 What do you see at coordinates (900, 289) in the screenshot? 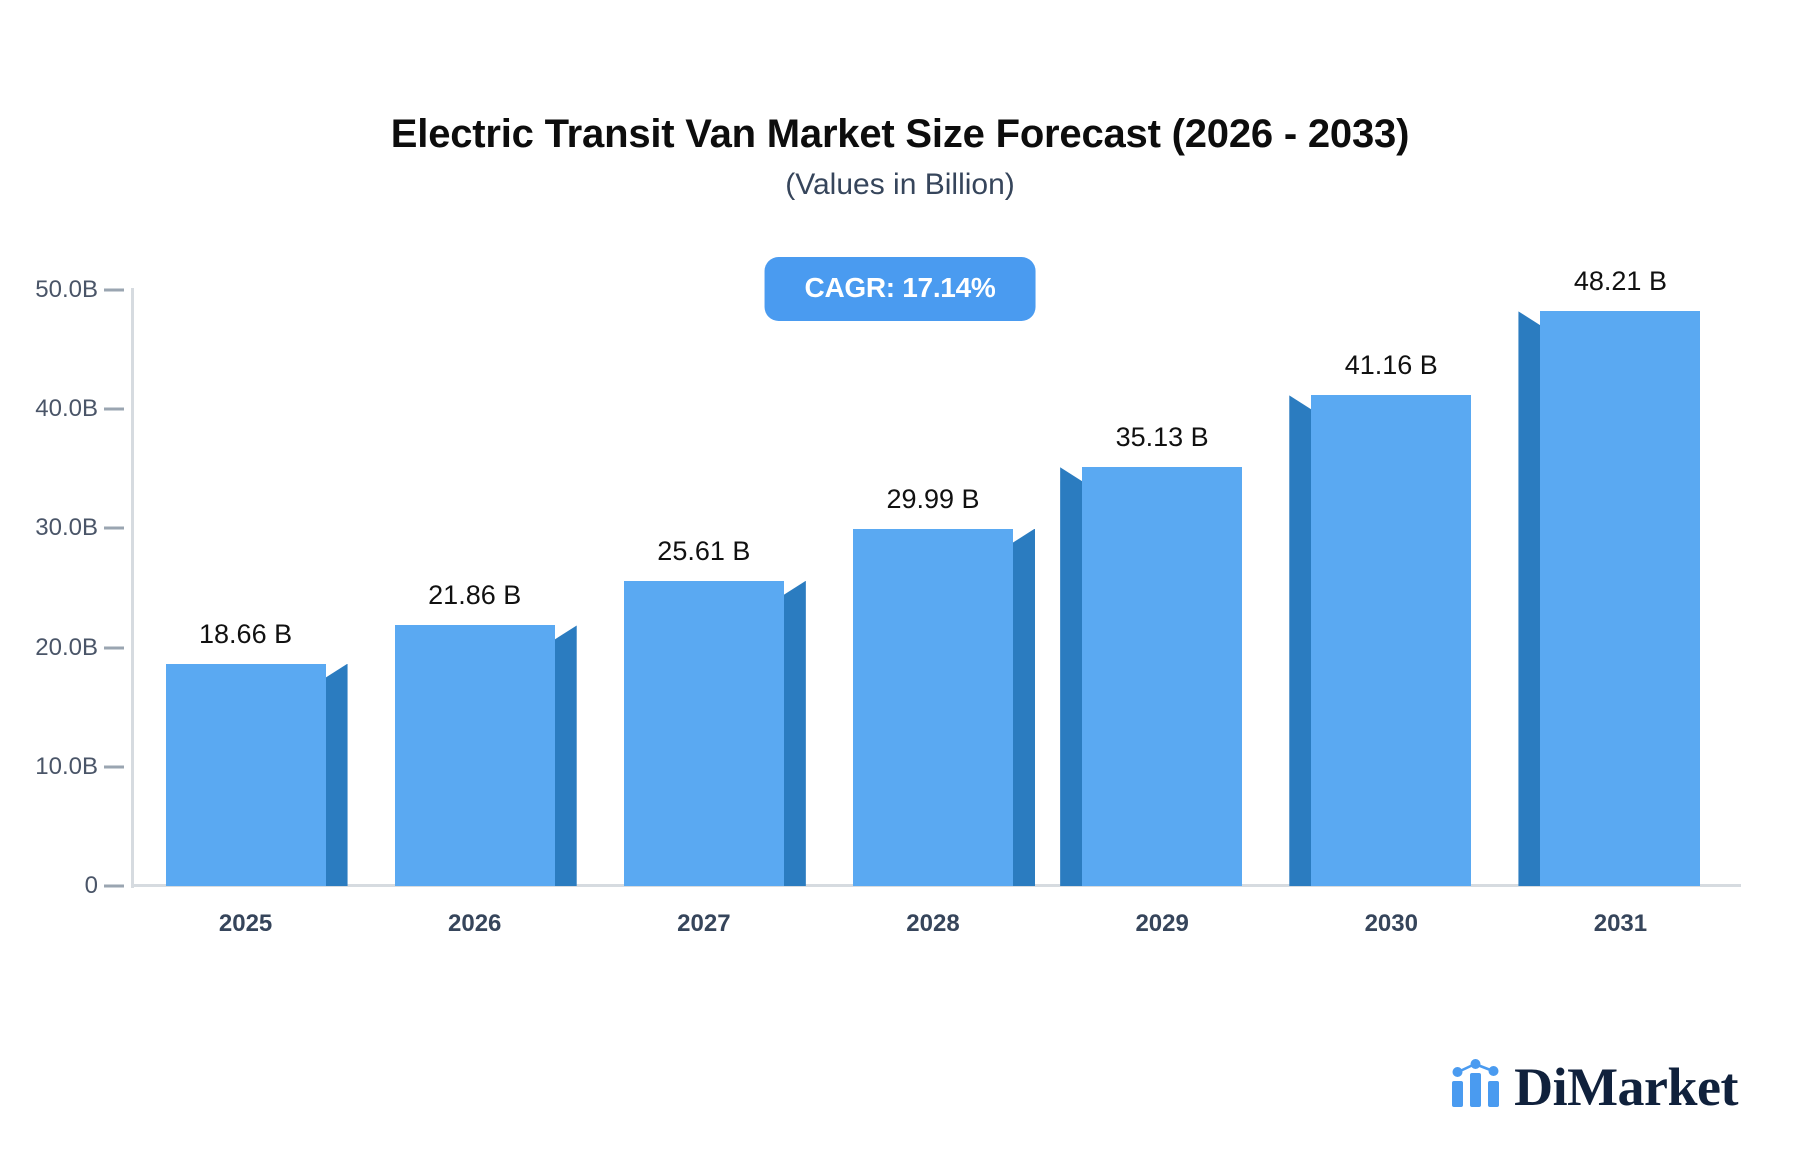
I see `cagr-badge: CAGR: 17.14%` at bounding box center [900, 289].